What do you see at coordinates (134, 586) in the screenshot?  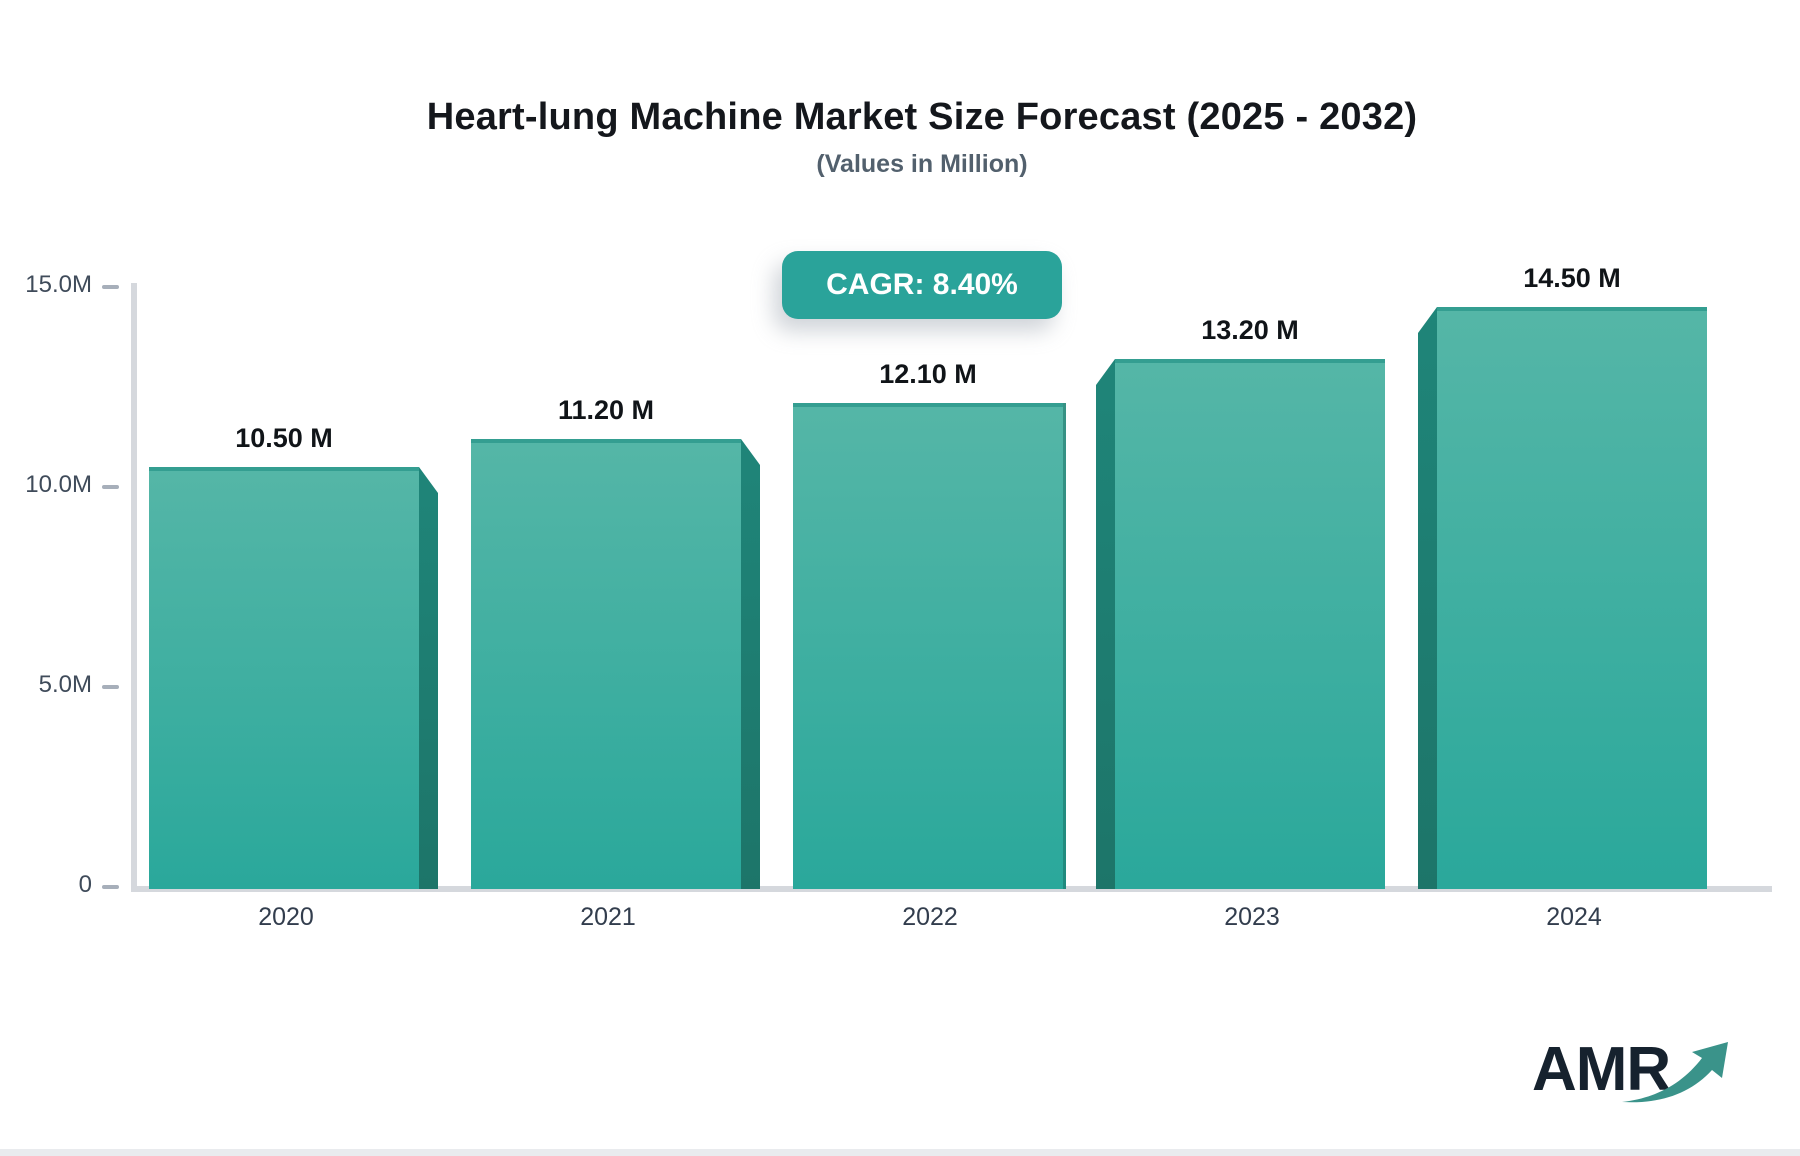 I see `y-axis-line` at bounding box center [134, 586].